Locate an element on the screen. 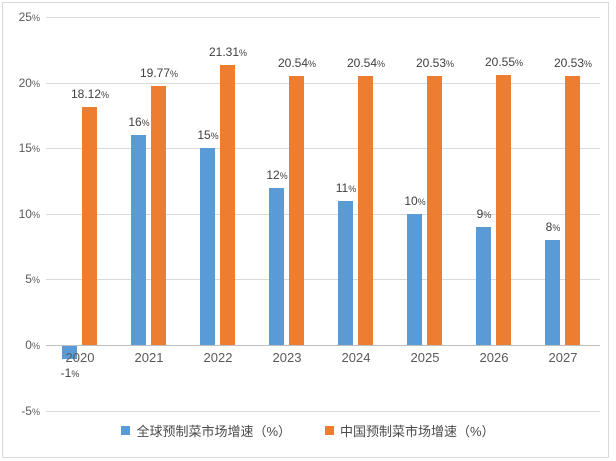 Image resolution: width=616 pixels, height=461 pixels. bar-china-2022 is located at coordinates (227, 205).